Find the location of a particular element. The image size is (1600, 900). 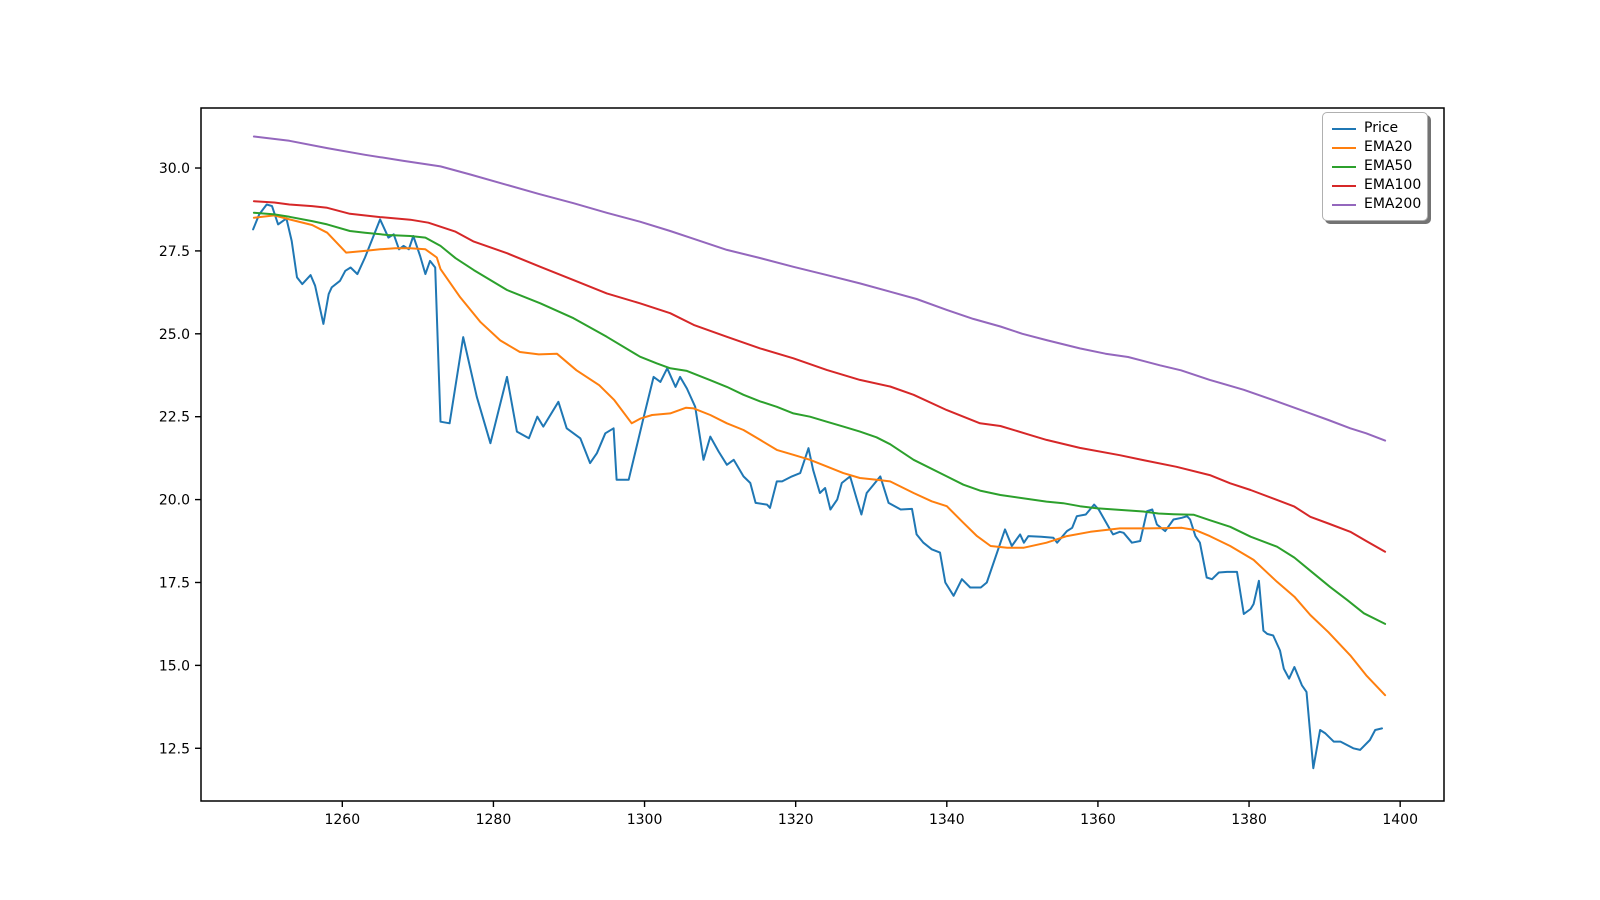

x-tick-label: 1300 is located at coordinates (645, 820).